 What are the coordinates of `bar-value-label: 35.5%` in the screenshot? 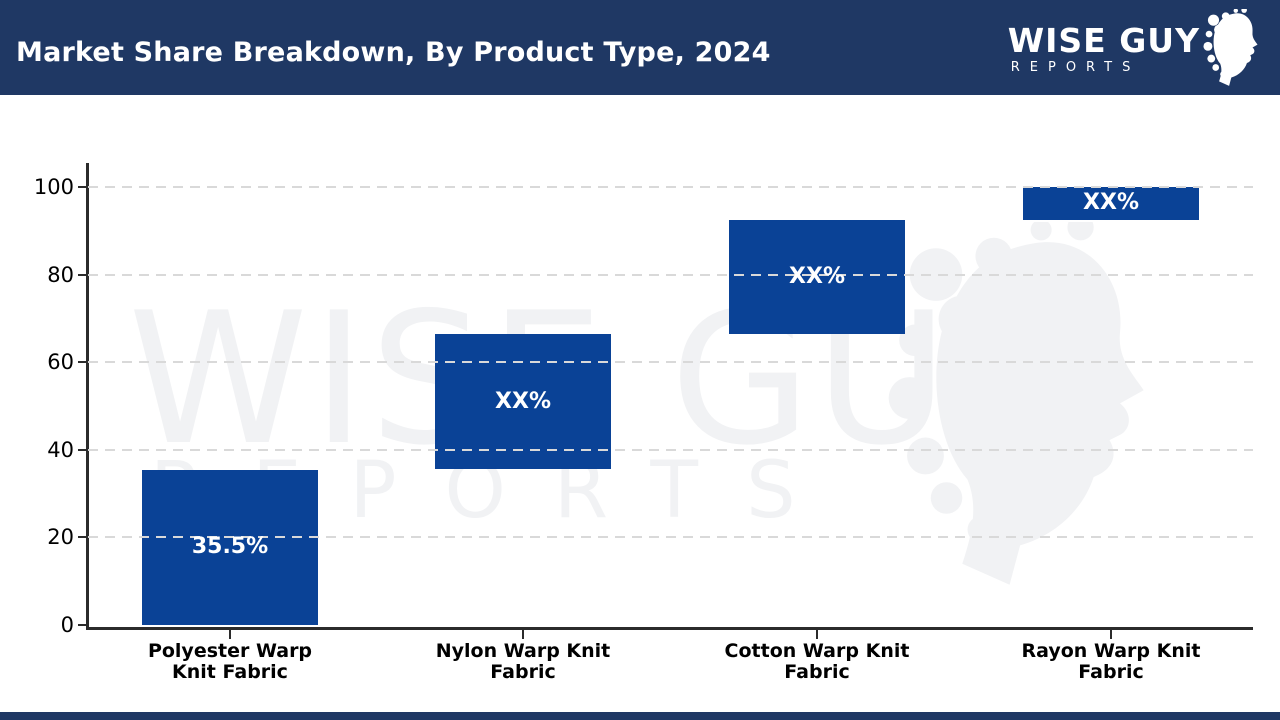 It's located at (230, 547).